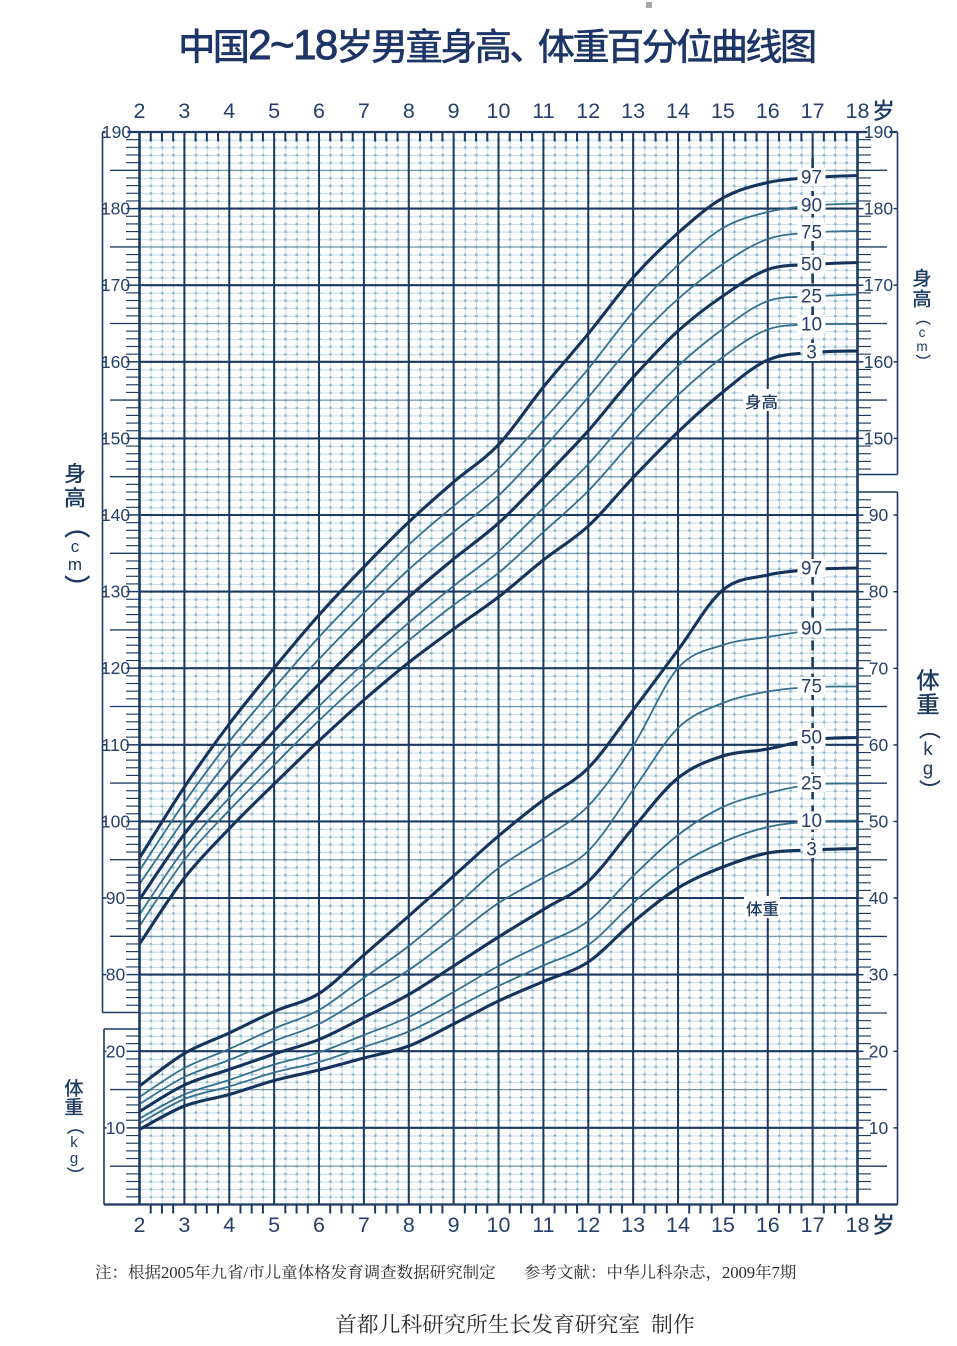  What do you see at coordinates (115, 821) in the screenshot?
I see `svg-text: 100` at bounding box center [115, 821].